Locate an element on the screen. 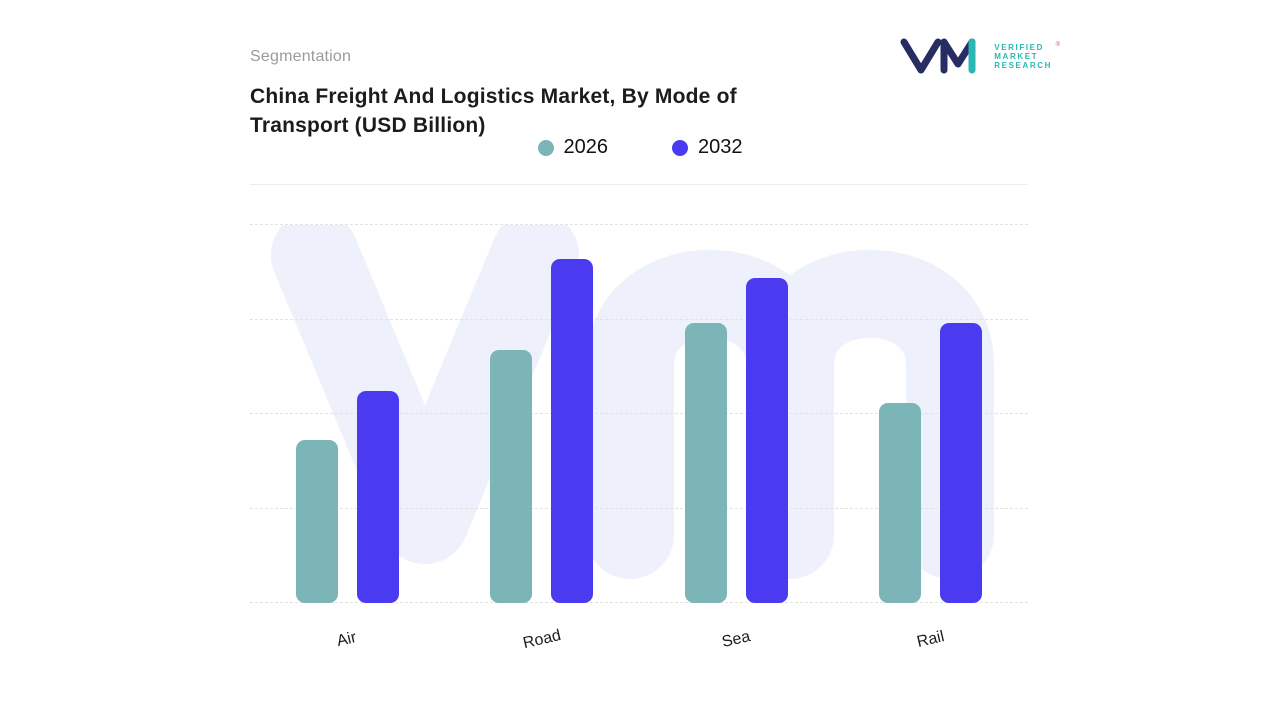  registered-mark: ® is located at coordinates (1057, 44).